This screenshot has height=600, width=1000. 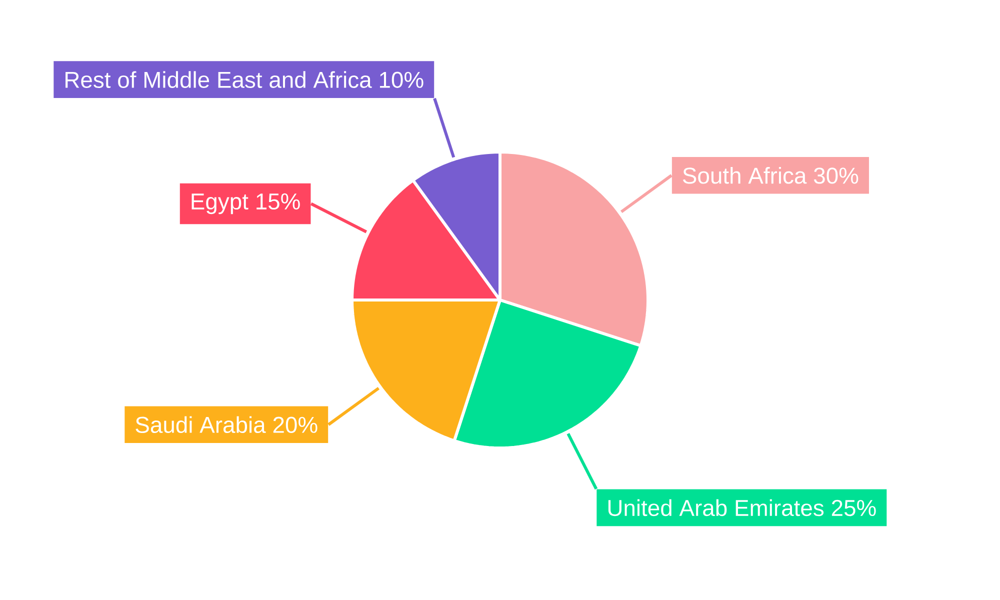 I want to click on data-label: 25%, so click(x=854, y=508).